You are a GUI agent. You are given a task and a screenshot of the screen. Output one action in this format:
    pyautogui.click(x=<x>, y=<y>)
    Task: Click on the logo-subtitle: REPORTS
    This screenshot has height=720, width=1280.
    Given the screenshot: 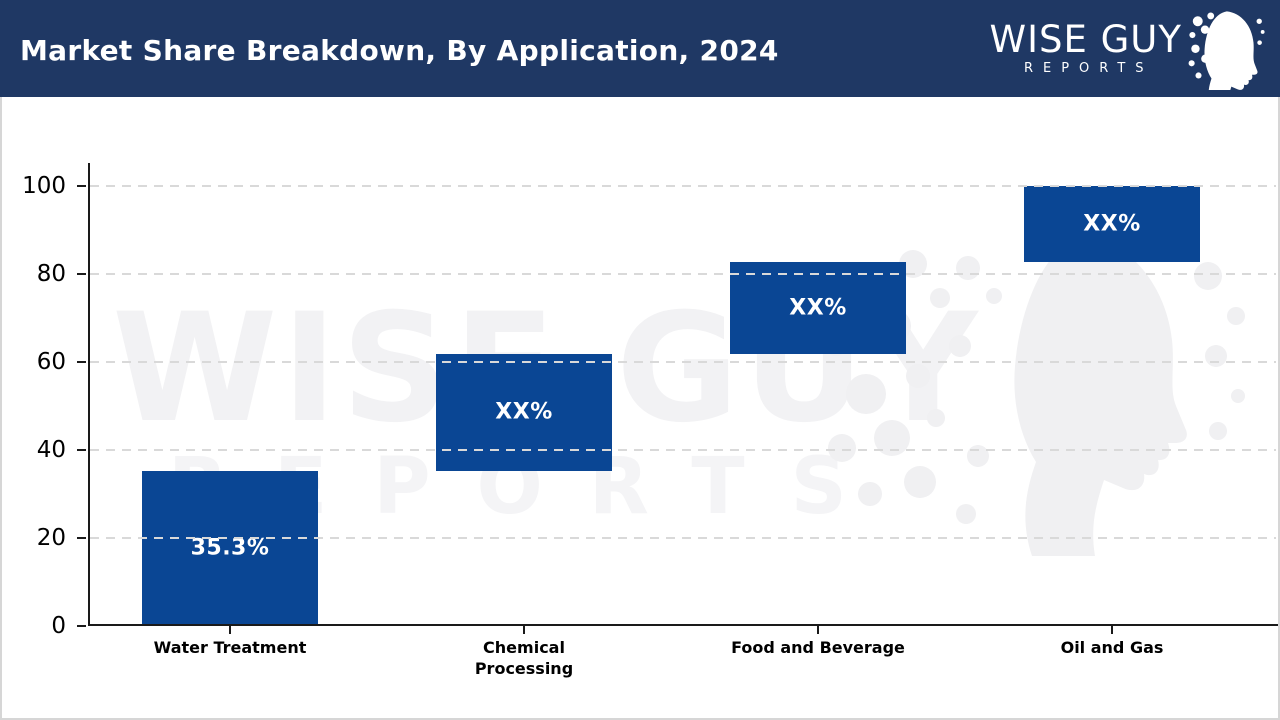 What is the action you would take?
    pyautogui.click(x=1088, y=68)
    